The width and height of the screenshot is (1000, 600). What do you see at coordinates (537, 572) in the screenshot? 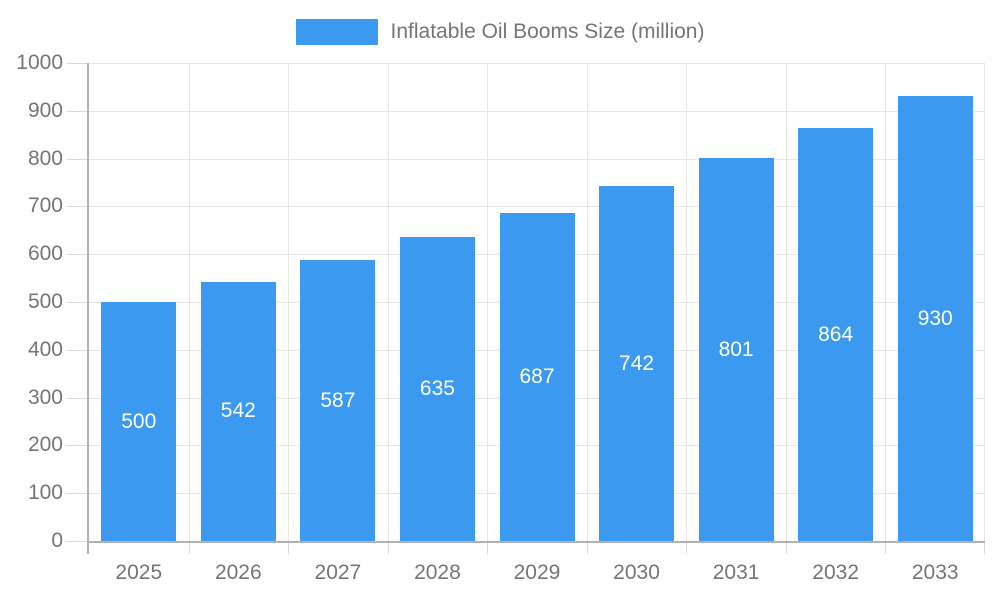
I see `x-axis-label: 2029` at bounding box center [537, 572].